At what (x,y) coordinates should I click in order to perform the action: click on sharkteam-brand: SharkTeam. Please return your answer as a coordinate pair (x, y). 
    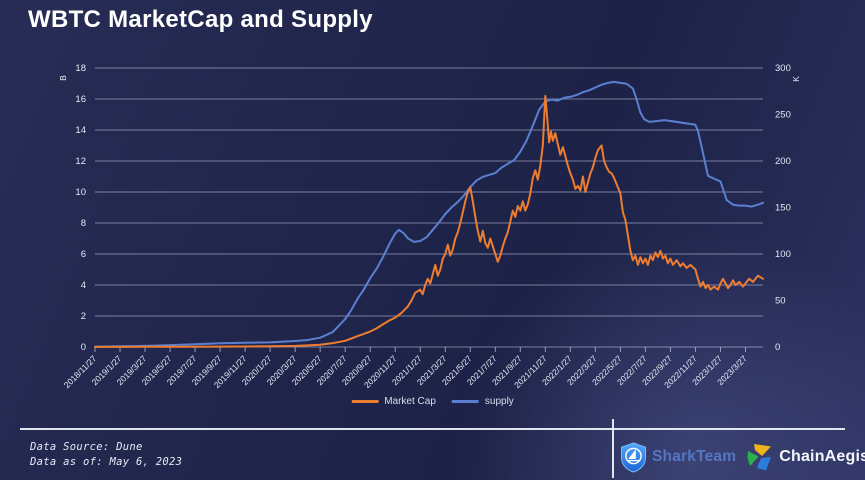
    Looking at the image, I should click on (678, 457).